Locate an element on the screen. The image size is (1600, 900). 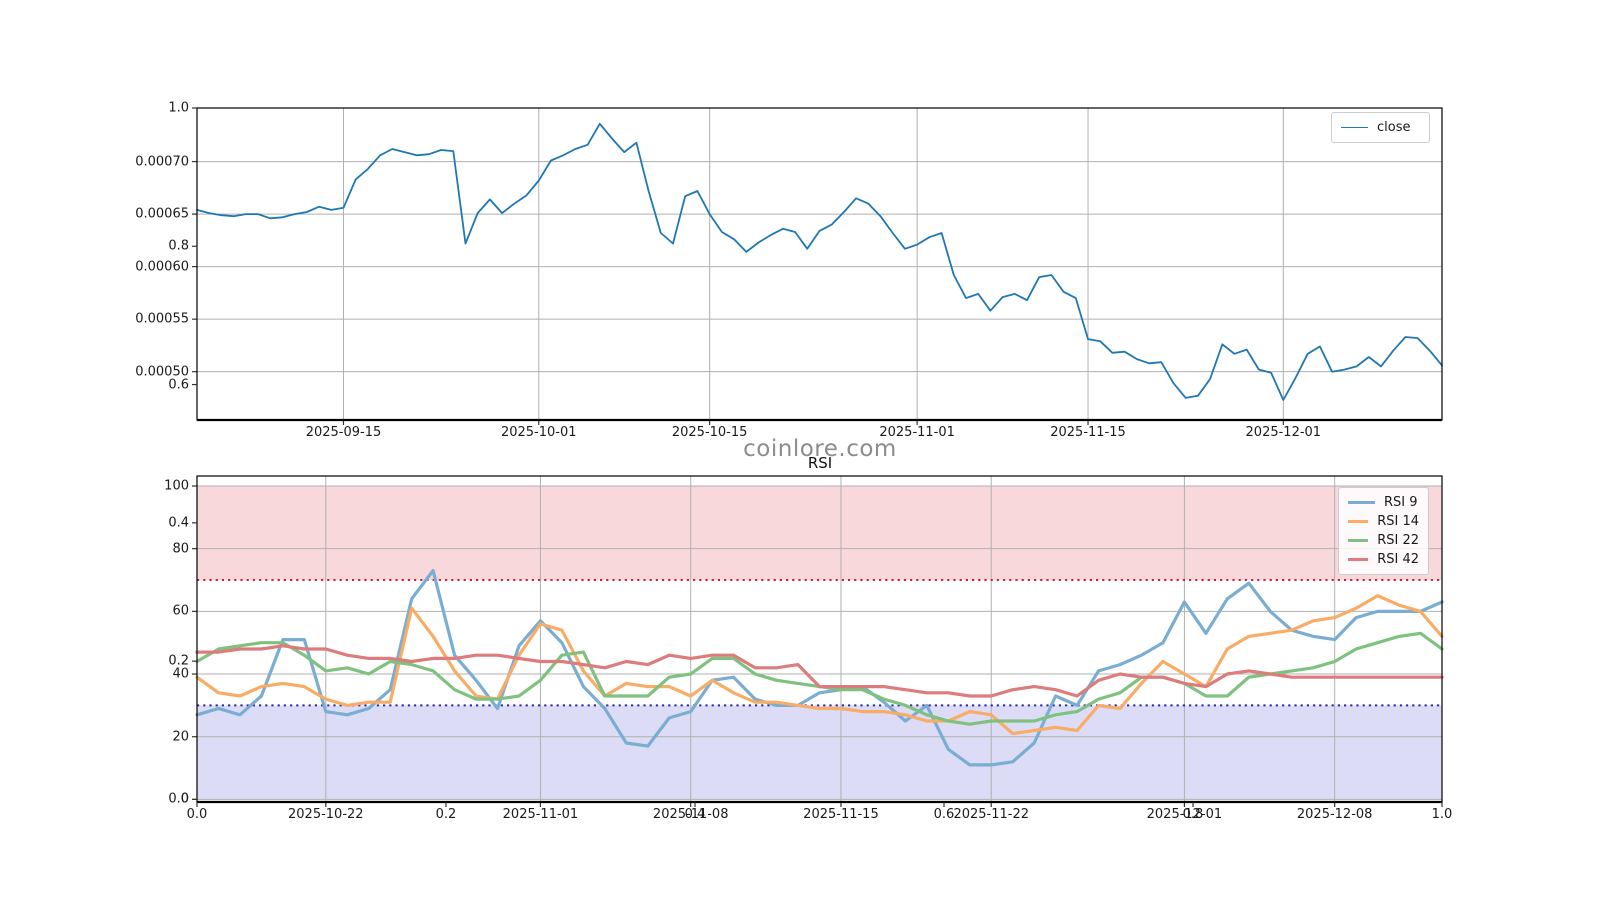
legend-entry-close: close is located at coordinates (1380, 127).